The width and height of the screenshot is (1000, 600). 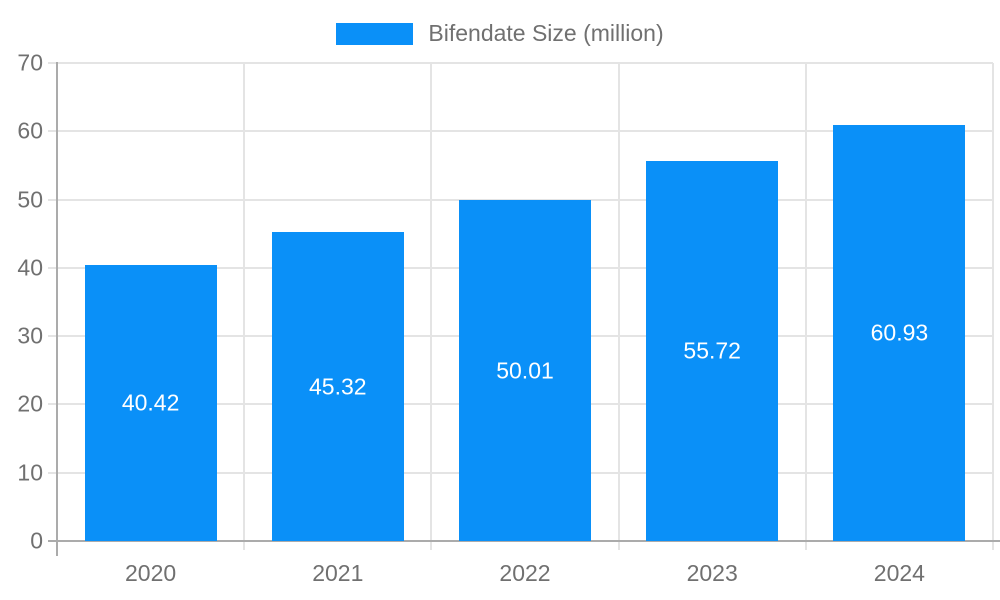 What do you see at coordinates (30, 403) in the screenshot?
I see `y-axis-tick-label: 20` at bounding box center [30, 403].